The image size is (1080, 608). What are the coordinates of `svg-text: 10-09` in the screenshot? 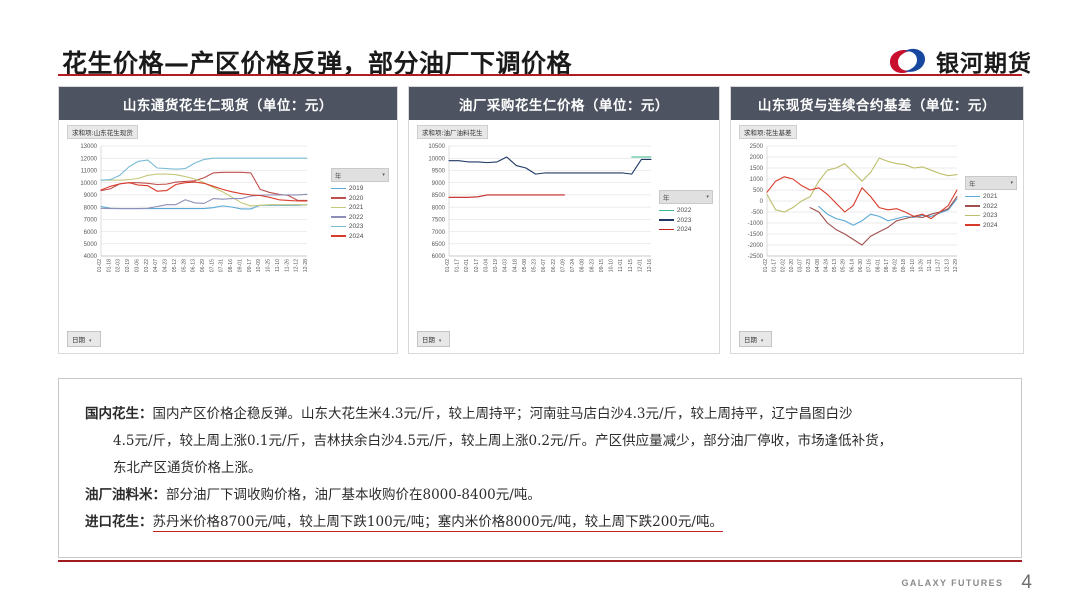 It's located at (259, 265).